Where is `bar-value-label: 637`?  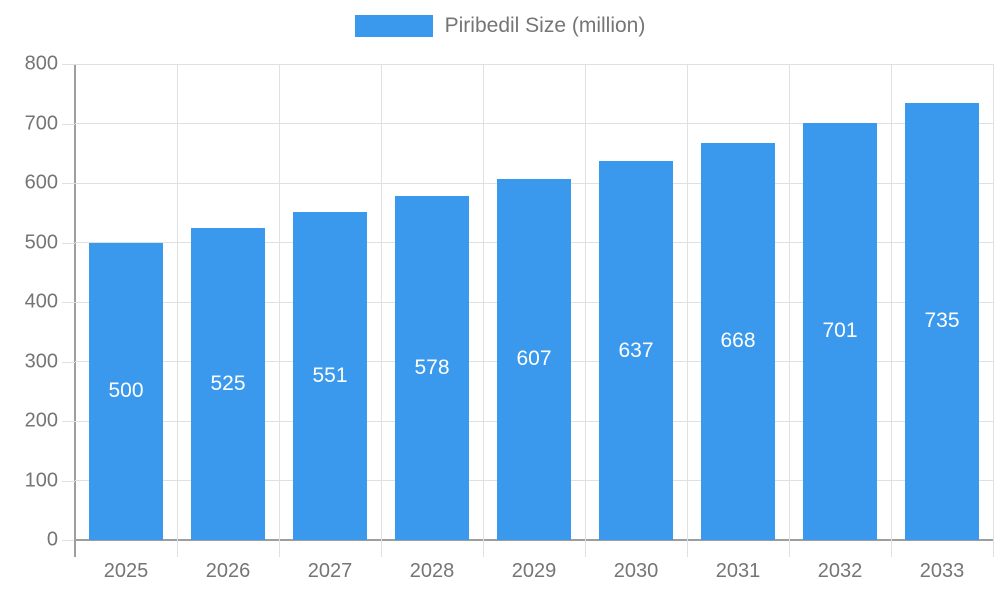 bar-value-label: 637 is located at coordinates (636, 350).